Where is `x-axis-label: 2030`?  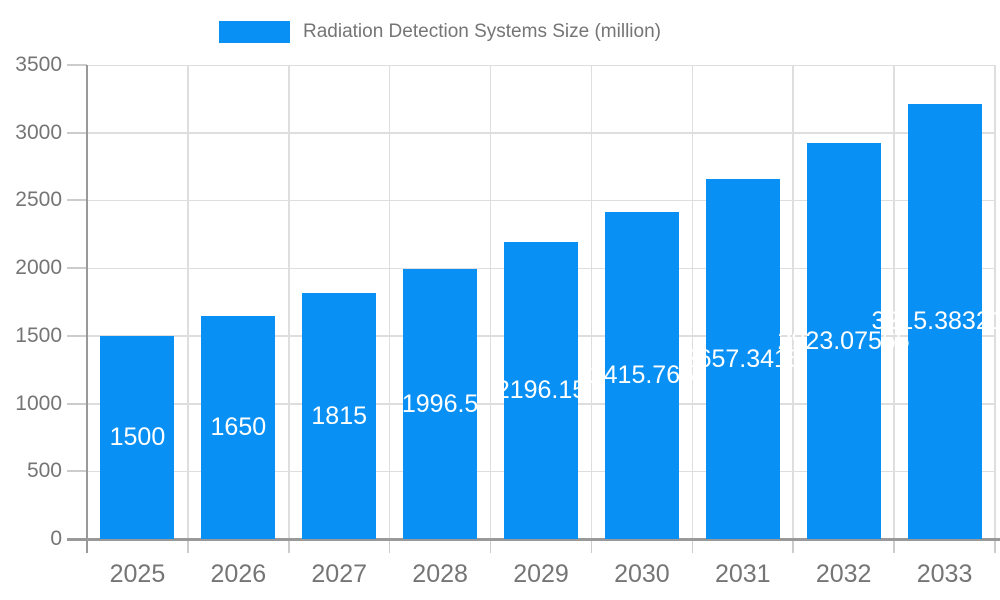 x-axis-label: 2030 is located at coordinates (642, 574).